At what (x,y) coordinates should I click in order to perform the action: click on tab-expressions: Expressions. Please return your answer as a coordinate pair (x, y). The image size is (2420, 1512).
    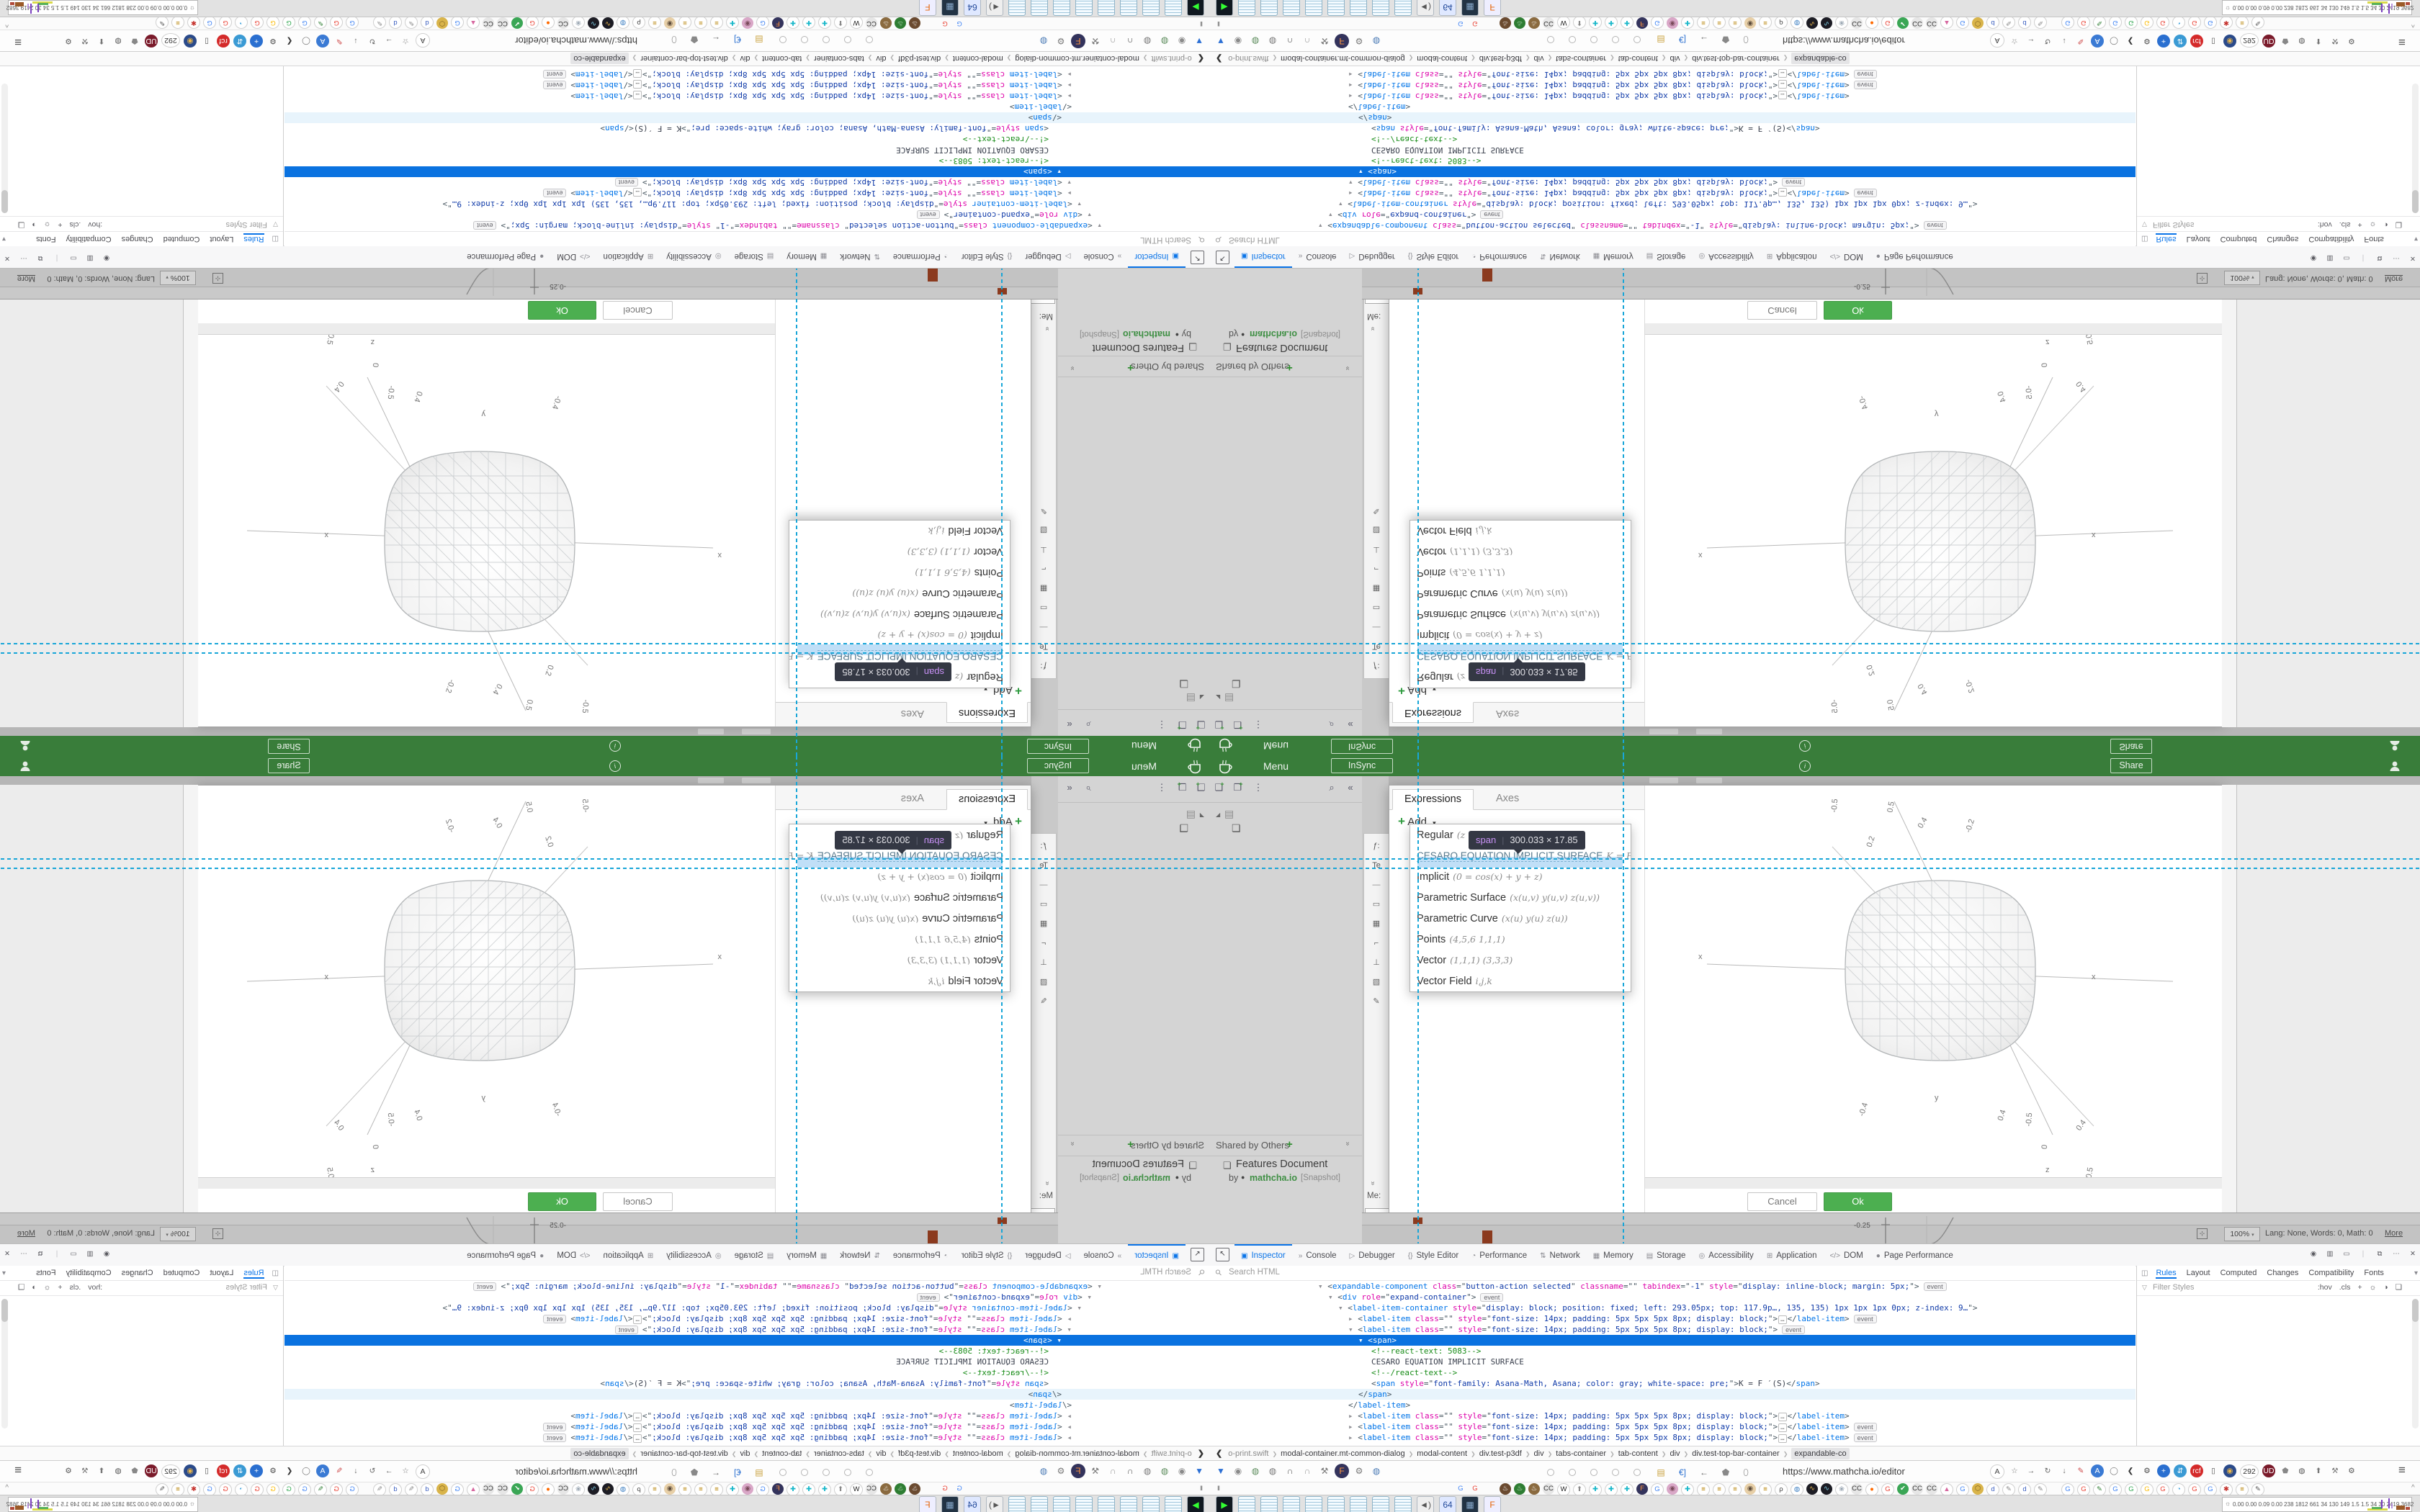
    Looking at the image, I should click on (987, 712).